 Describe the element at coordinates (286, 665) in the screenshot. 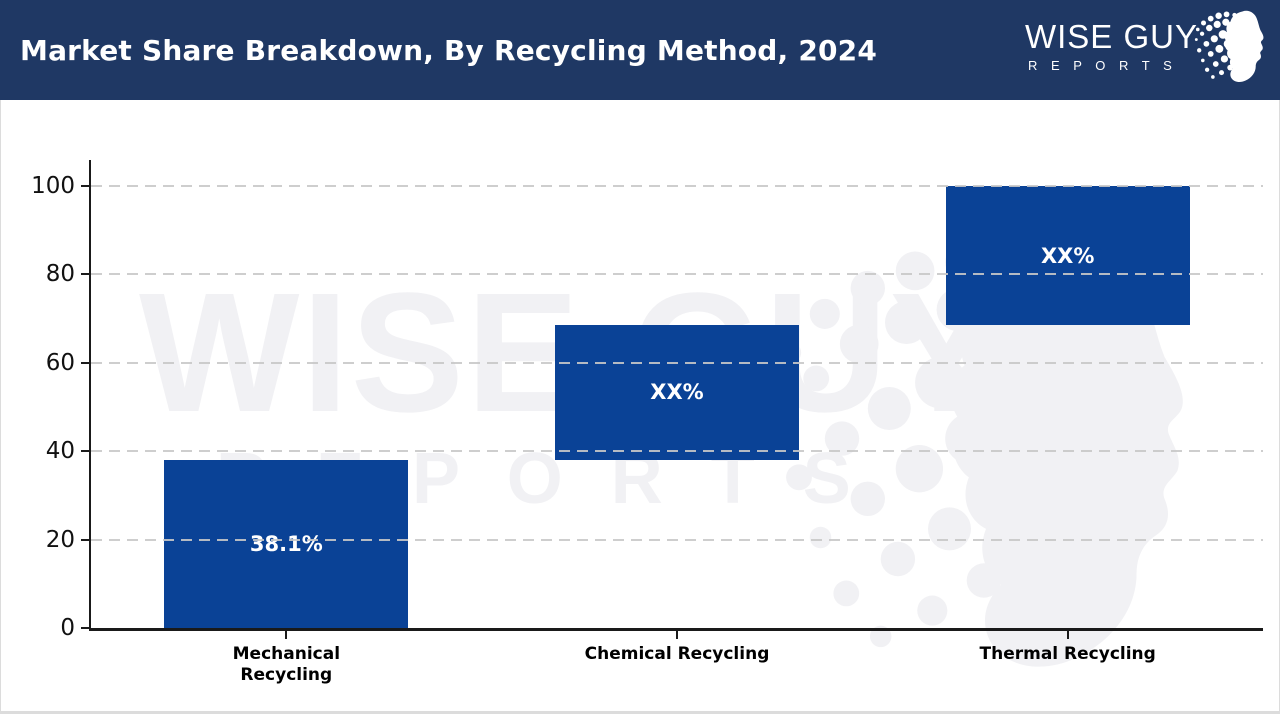

I see `x-axis-label: Mechanical Recycling` at that location.